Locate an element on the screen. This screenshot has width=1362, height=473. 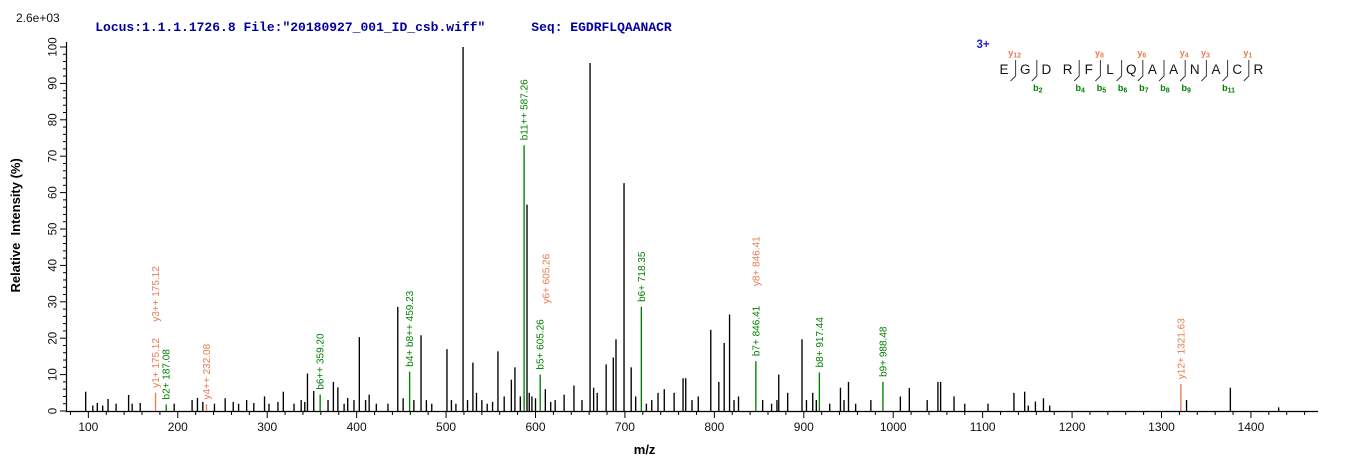
peak-annotation: b4+ b8++ 459.23 is located at coordinates (410, 328).